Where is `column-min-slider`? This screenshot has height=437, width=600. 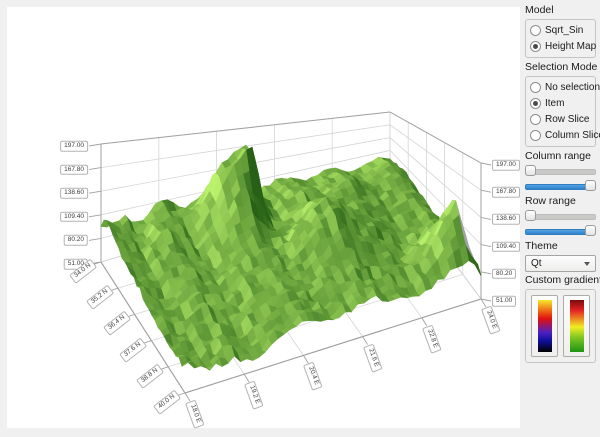
column-min-slider is located at coordinates (560, 171).